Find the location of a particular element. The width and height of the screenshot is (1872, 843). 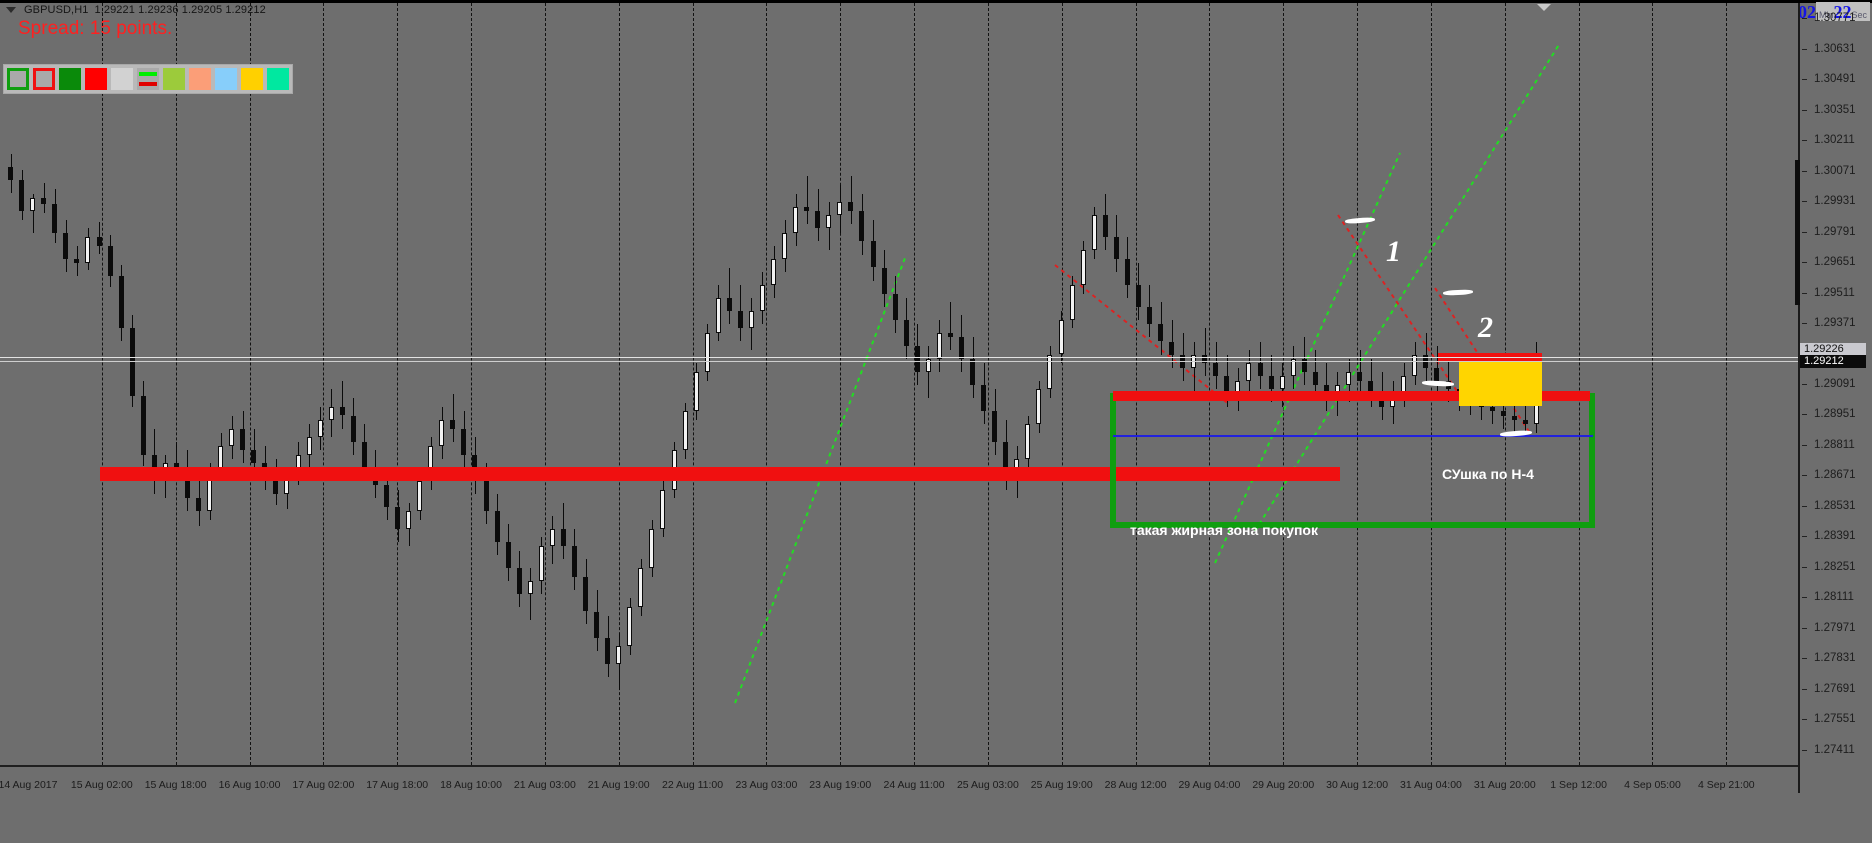

time-tick-label: 14 Aug 2017 is located at coordinates (29, 785).